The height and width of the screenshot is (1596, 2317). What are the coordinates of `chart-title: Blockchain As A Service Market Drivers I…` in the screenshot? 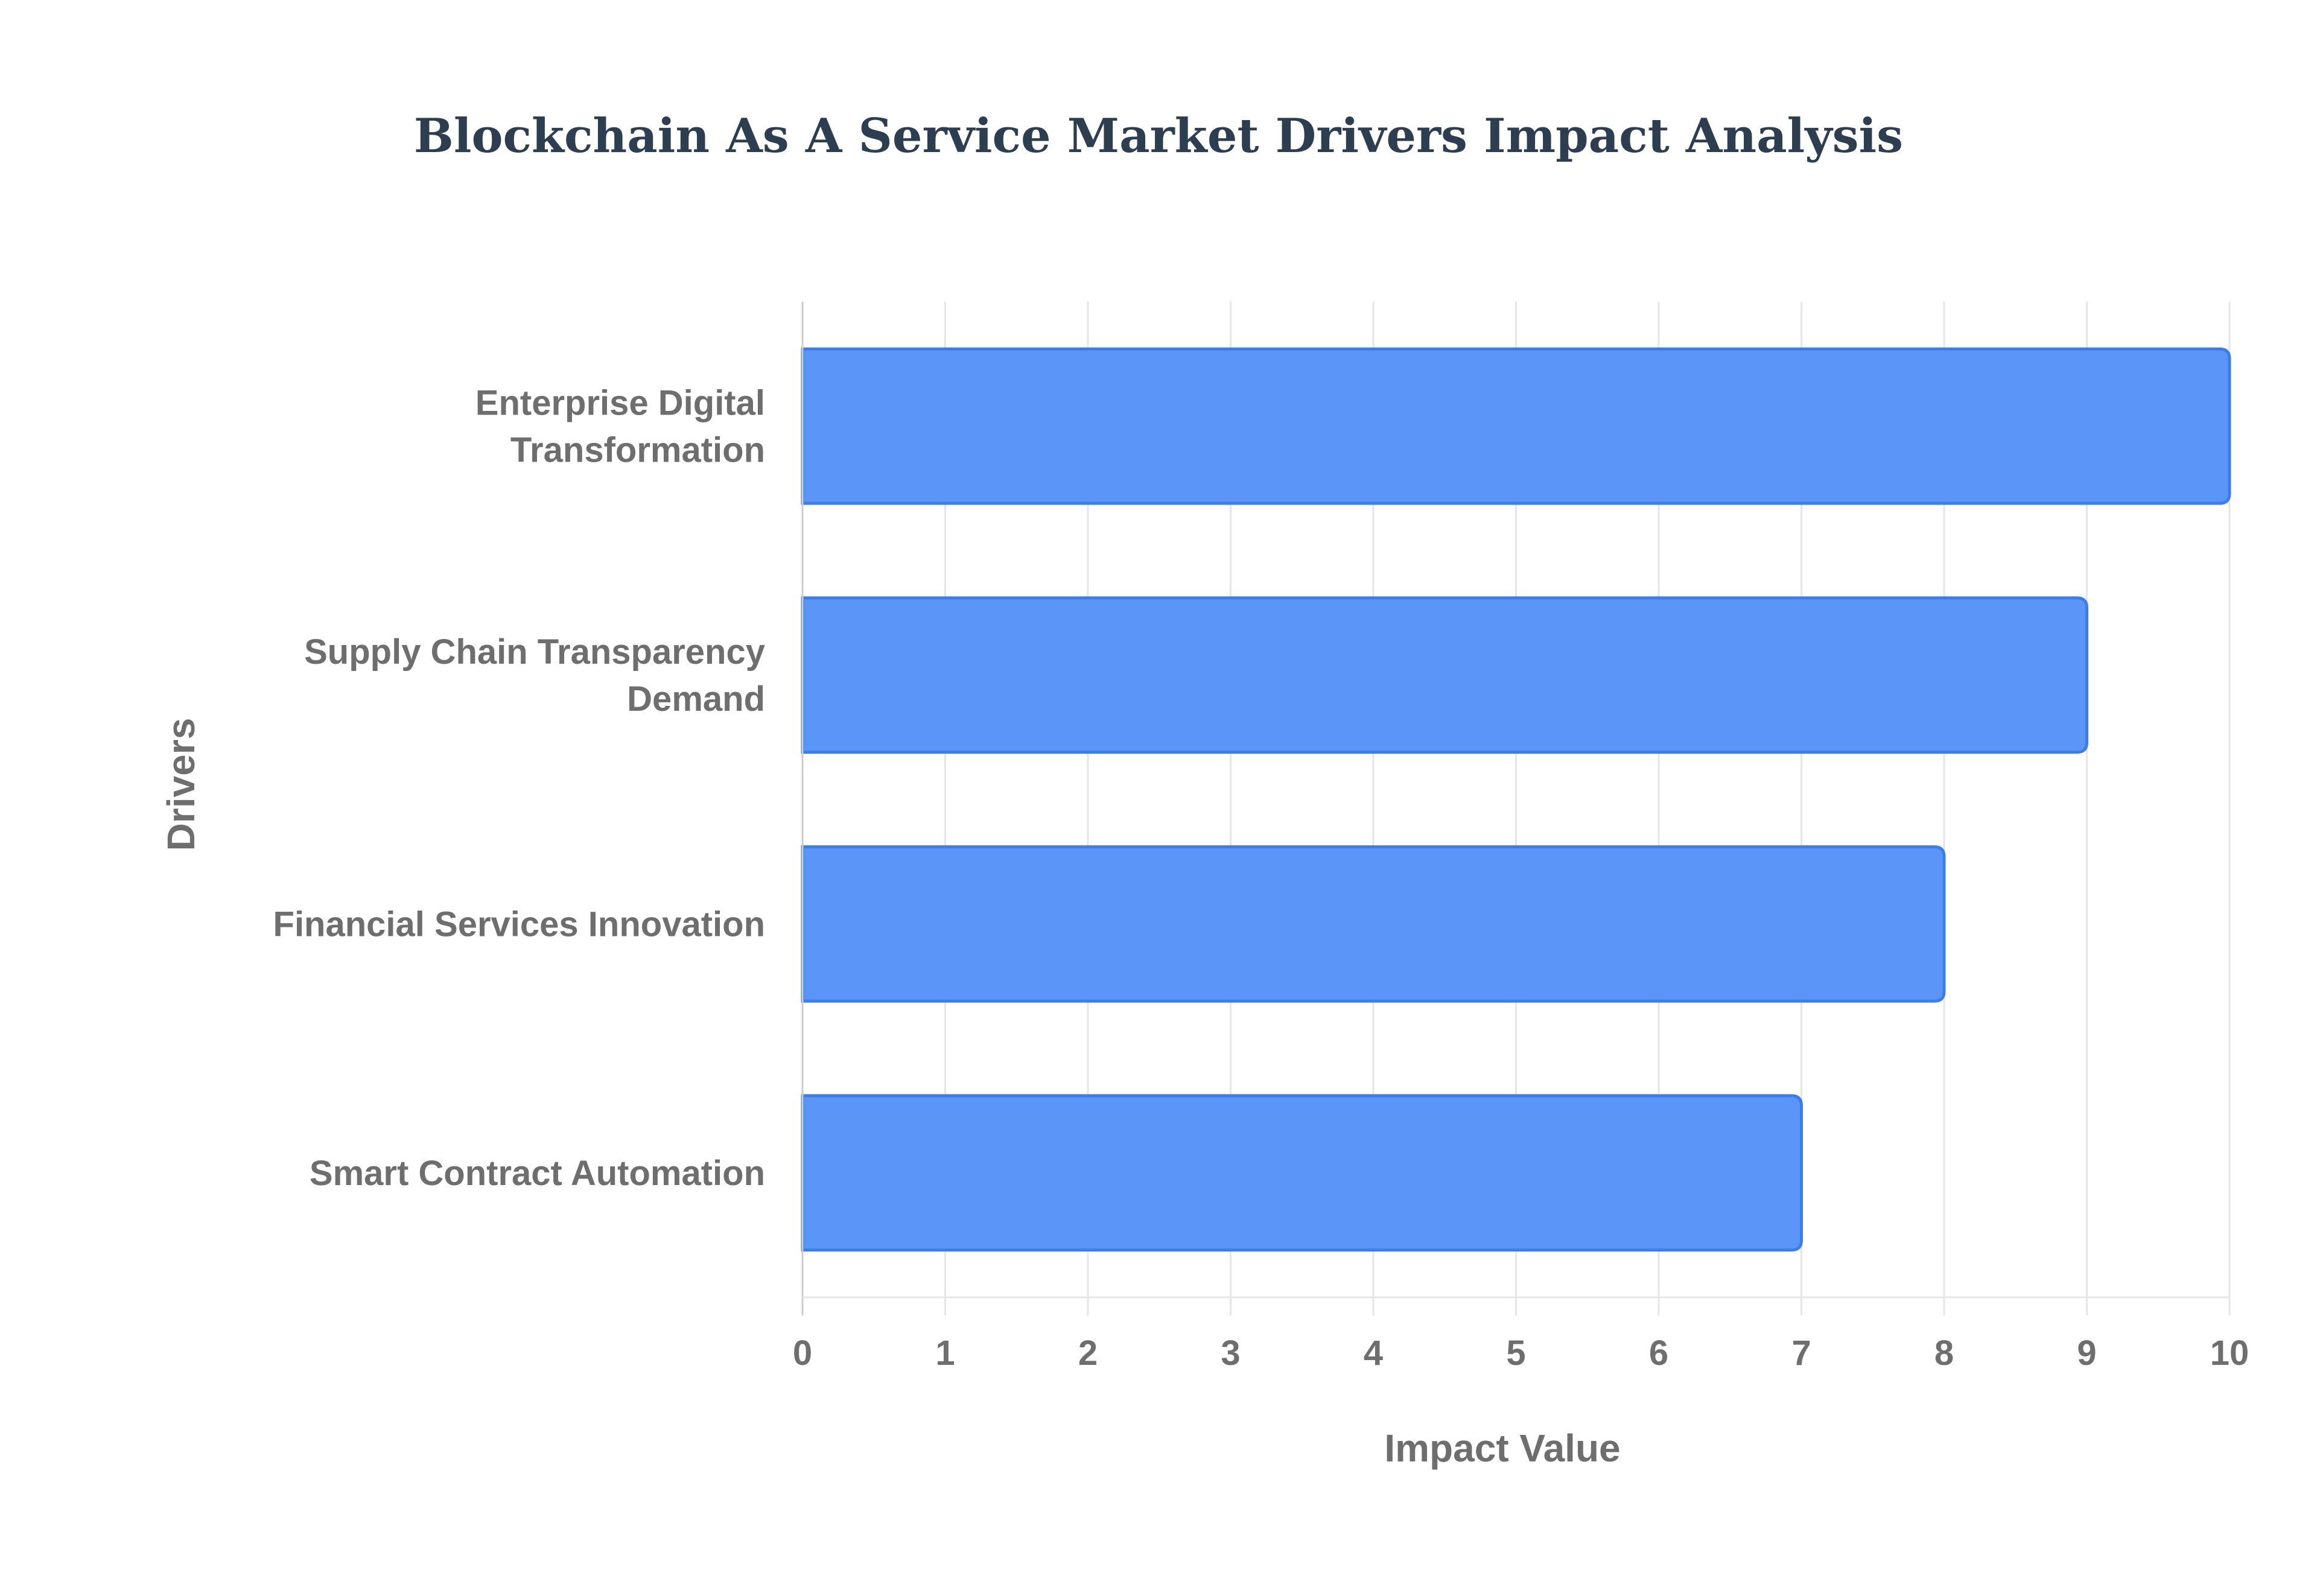 It's located at (1158, 136).